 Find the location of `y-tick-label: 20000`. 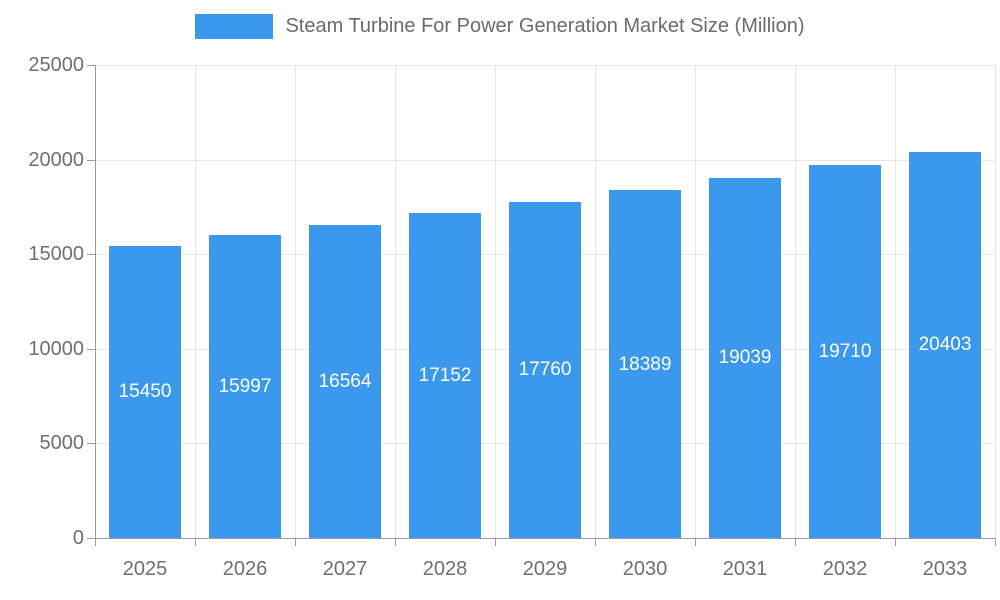

y-tick-label: 20000 is located at coordinates (56, 159).